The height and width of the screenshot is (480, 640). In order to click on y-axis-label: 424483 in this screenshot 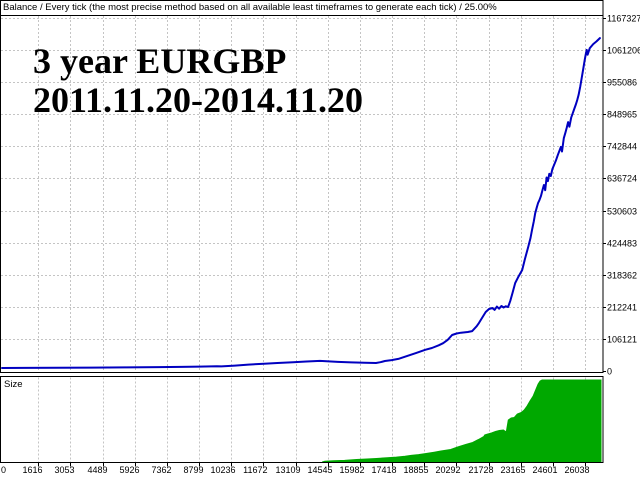, I will do `click(622, 244)`.